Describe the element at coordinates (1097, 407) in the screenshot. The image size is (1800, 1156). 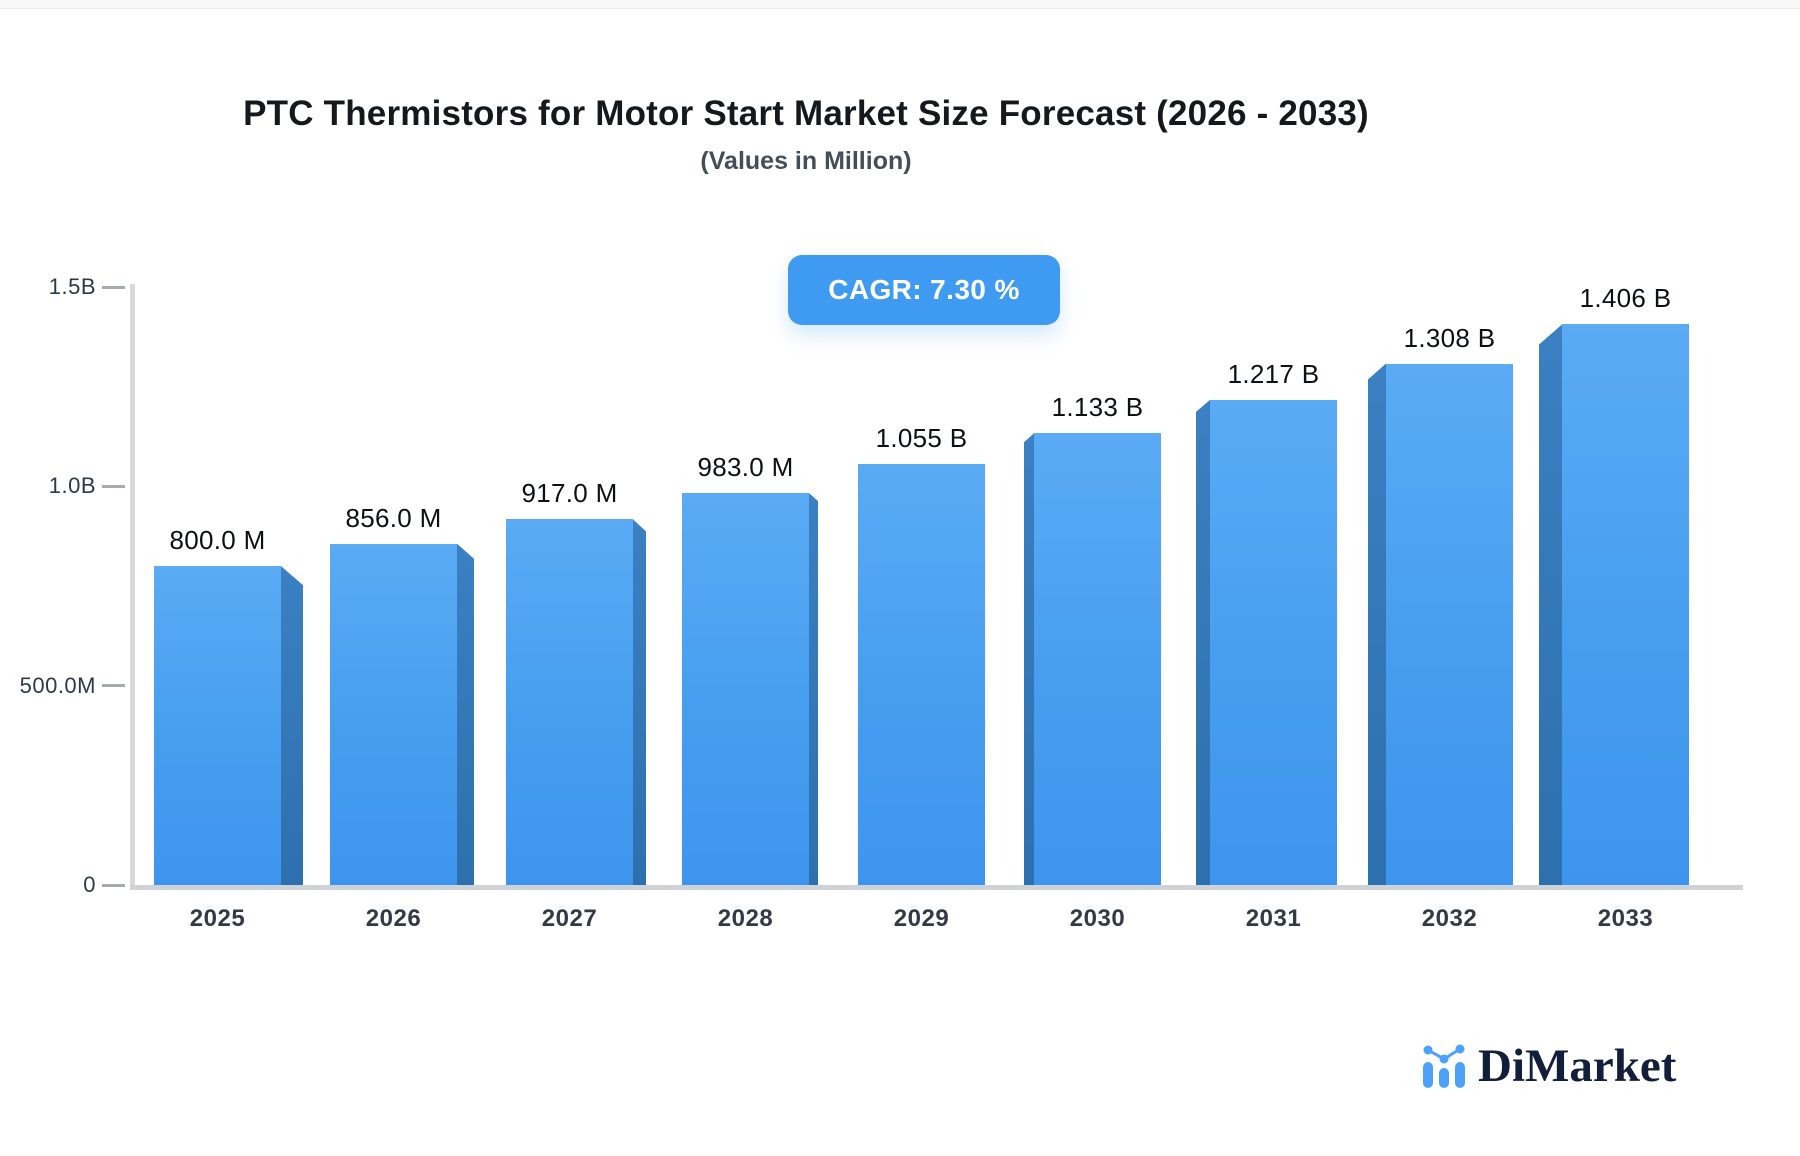
I see `bar-value-label: 1.133 B` at that location.